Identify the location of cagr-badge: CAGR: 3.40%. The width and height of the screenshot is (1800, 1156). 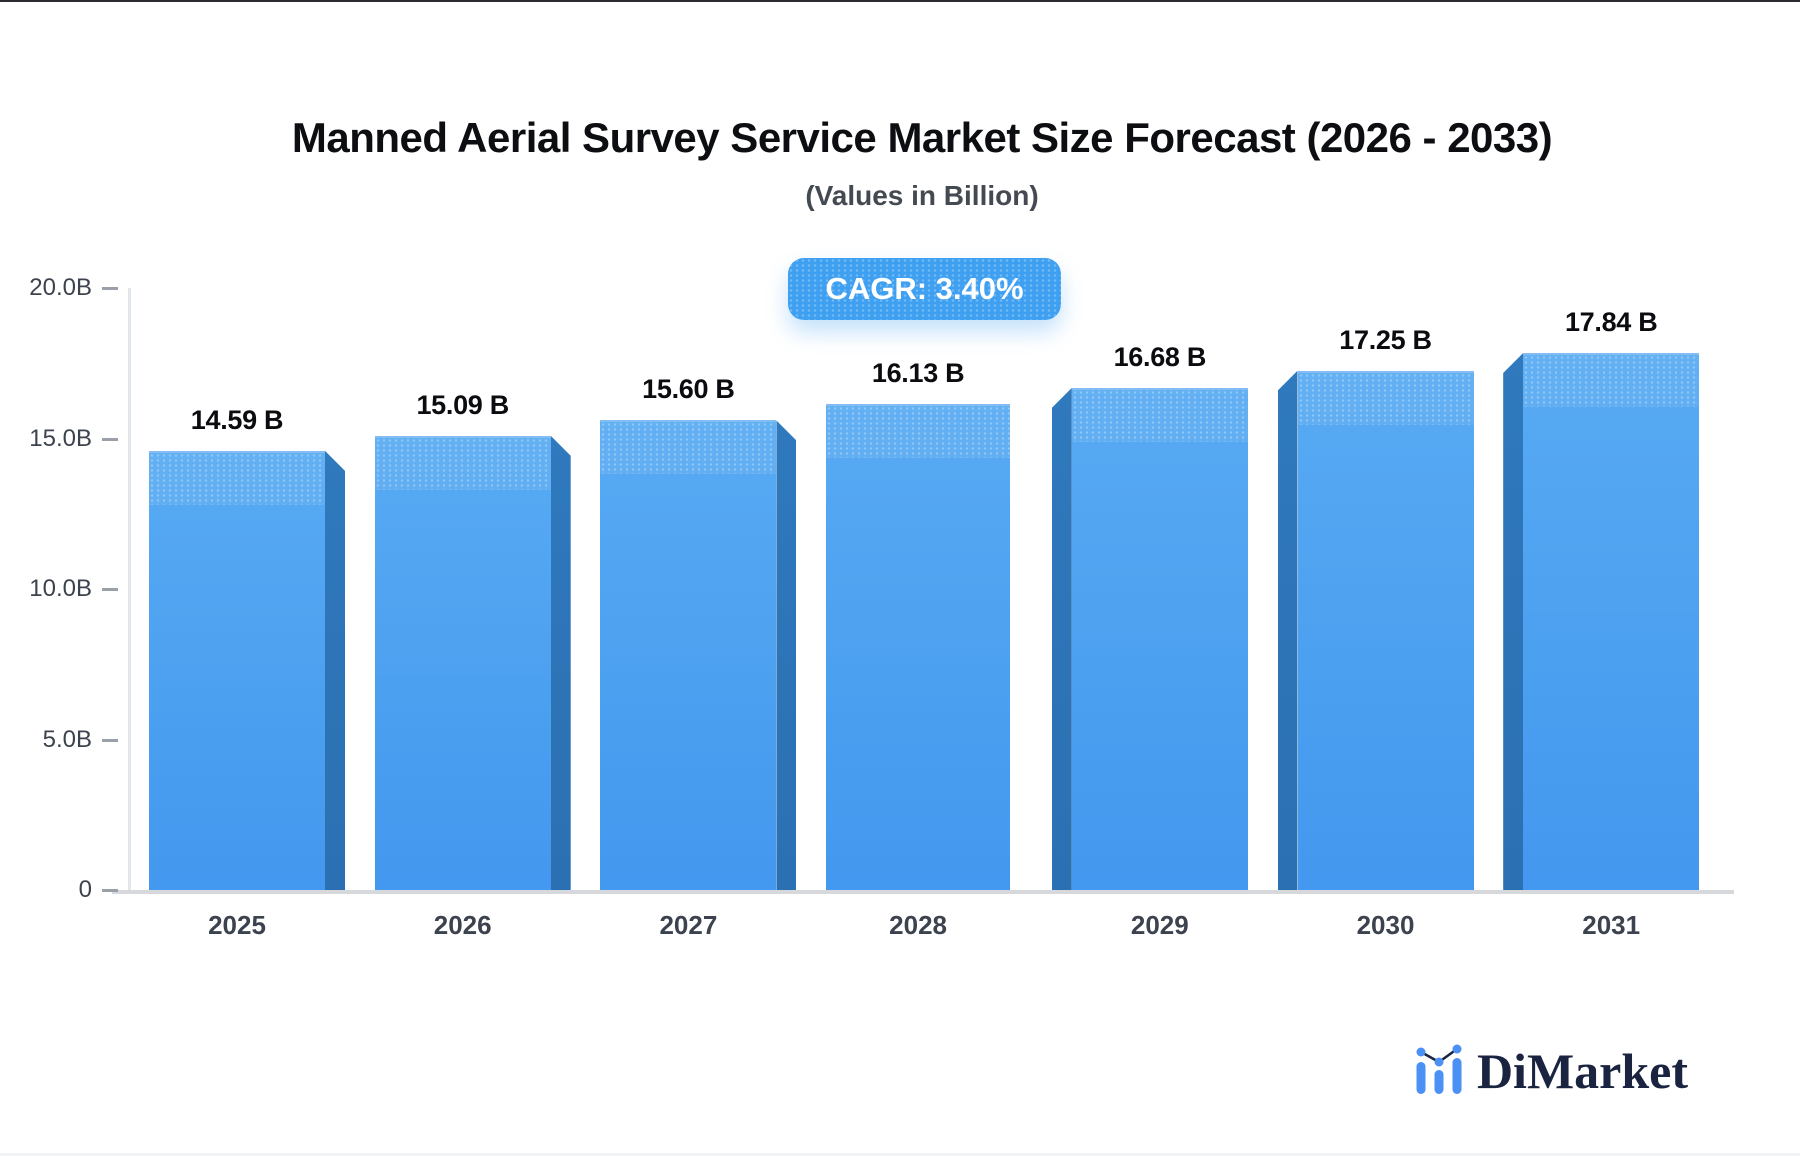
(924, 289).